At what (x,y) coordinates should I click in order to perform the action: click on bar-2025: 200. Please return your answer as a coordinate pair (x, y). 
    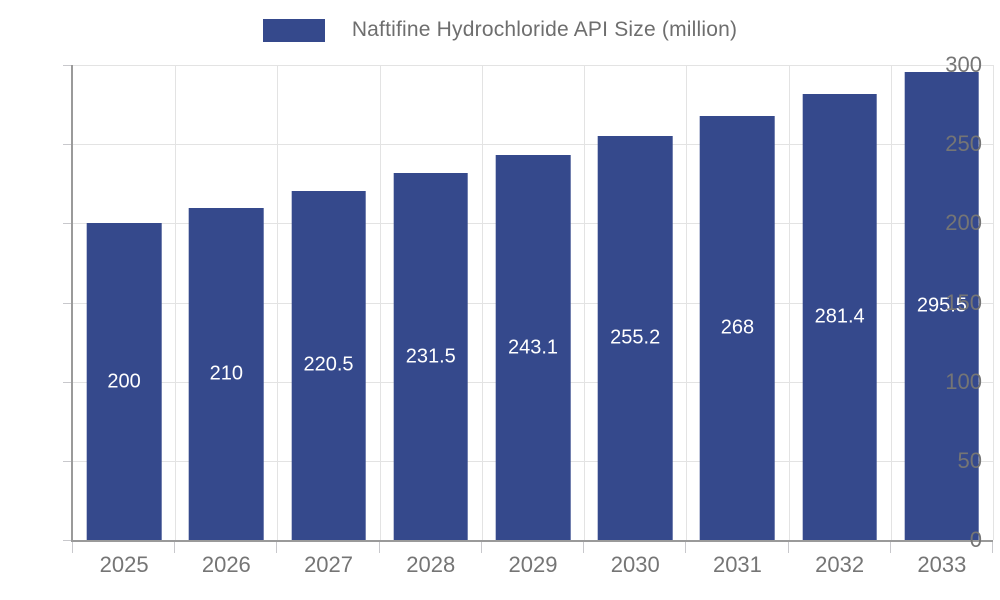
    Looking at the image, I should click on (124, 381).